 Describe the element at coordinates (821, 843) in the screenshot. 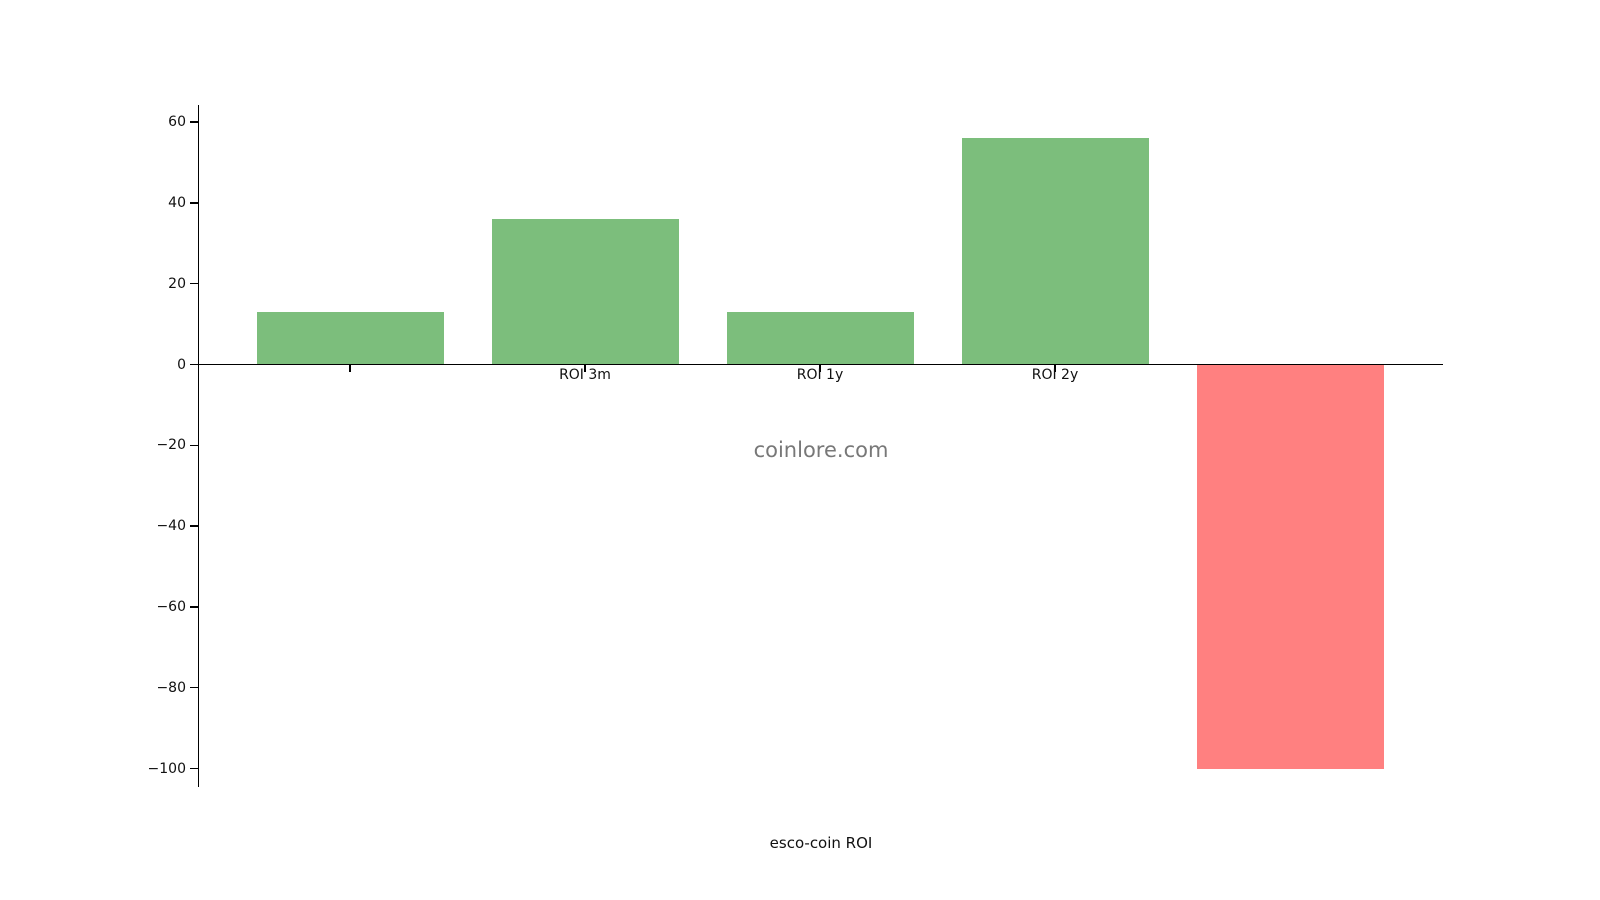

I see `x-axis-title: esco-coin ROI` at that location.